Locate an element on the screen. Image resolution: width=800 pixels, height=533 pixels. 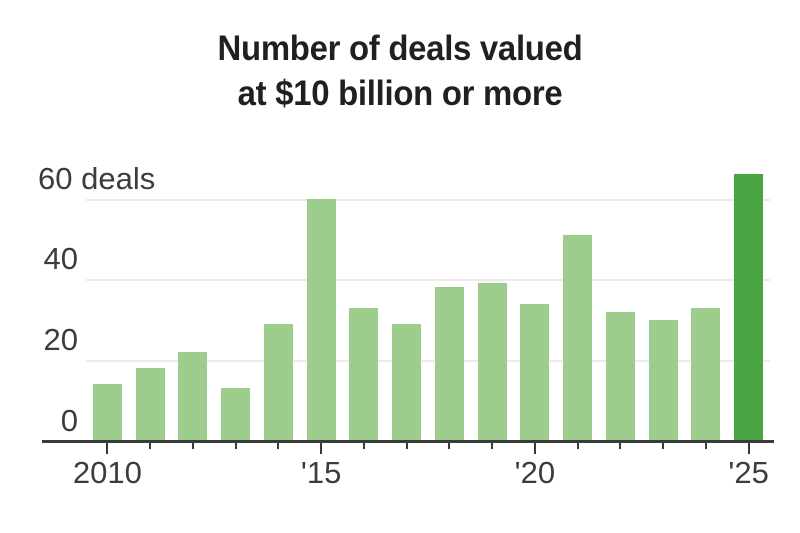
x-axis-tick-2021 is located at coordinates (577, 446).